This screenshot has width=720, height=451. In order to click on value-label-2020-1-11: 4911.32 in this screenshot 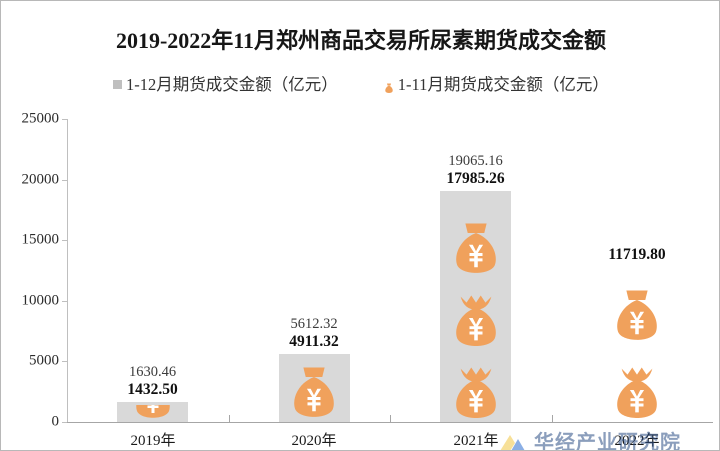, I will do `click(314, 341)`.